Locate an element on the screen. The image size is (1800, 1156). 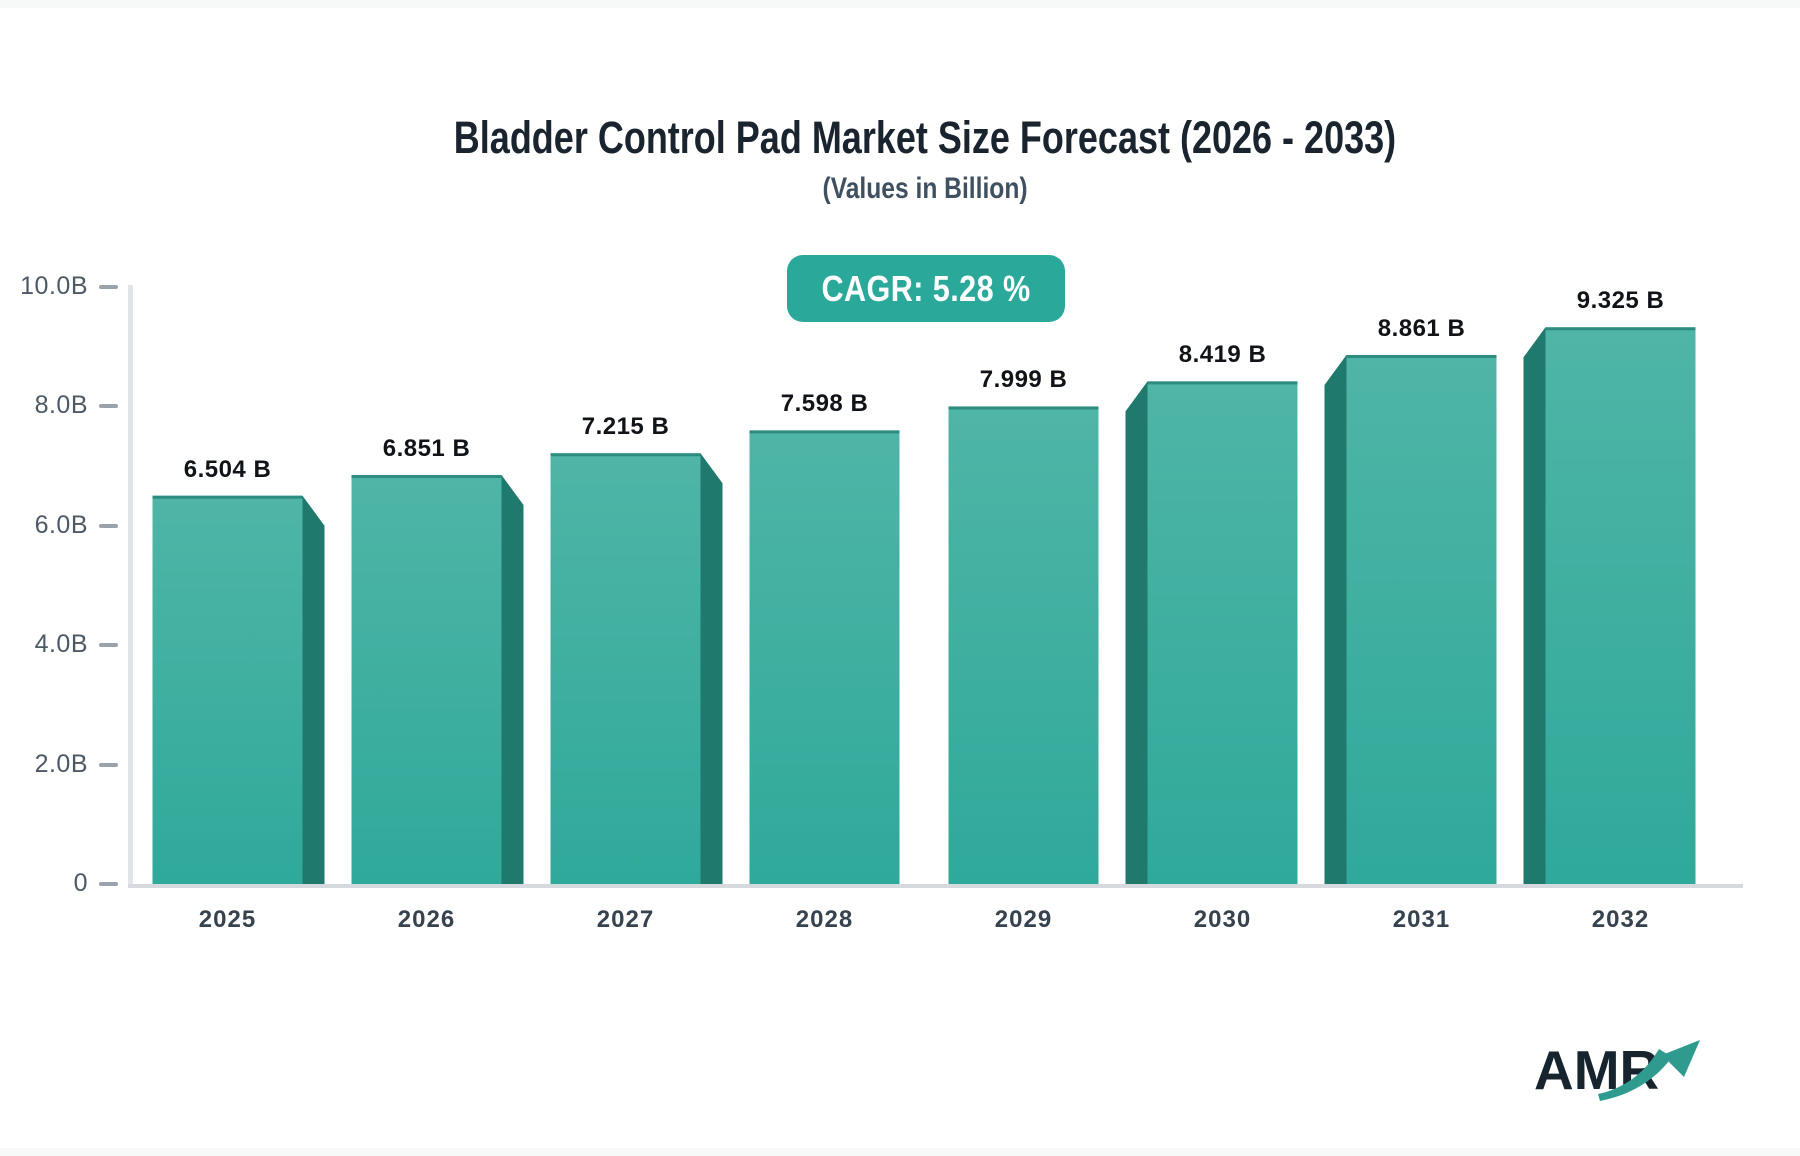
bar-top-edge-2025 is located at coordinates (227, 497).